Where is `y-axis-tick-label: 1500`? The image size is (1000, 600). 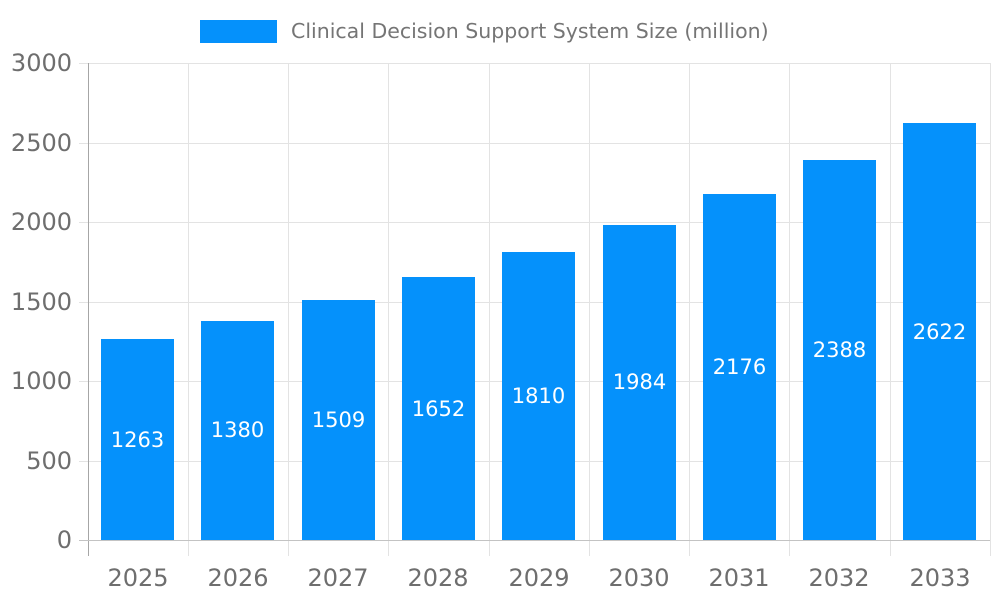 y-axis-tick-label: 1500 is located at coordinates (41, 302).